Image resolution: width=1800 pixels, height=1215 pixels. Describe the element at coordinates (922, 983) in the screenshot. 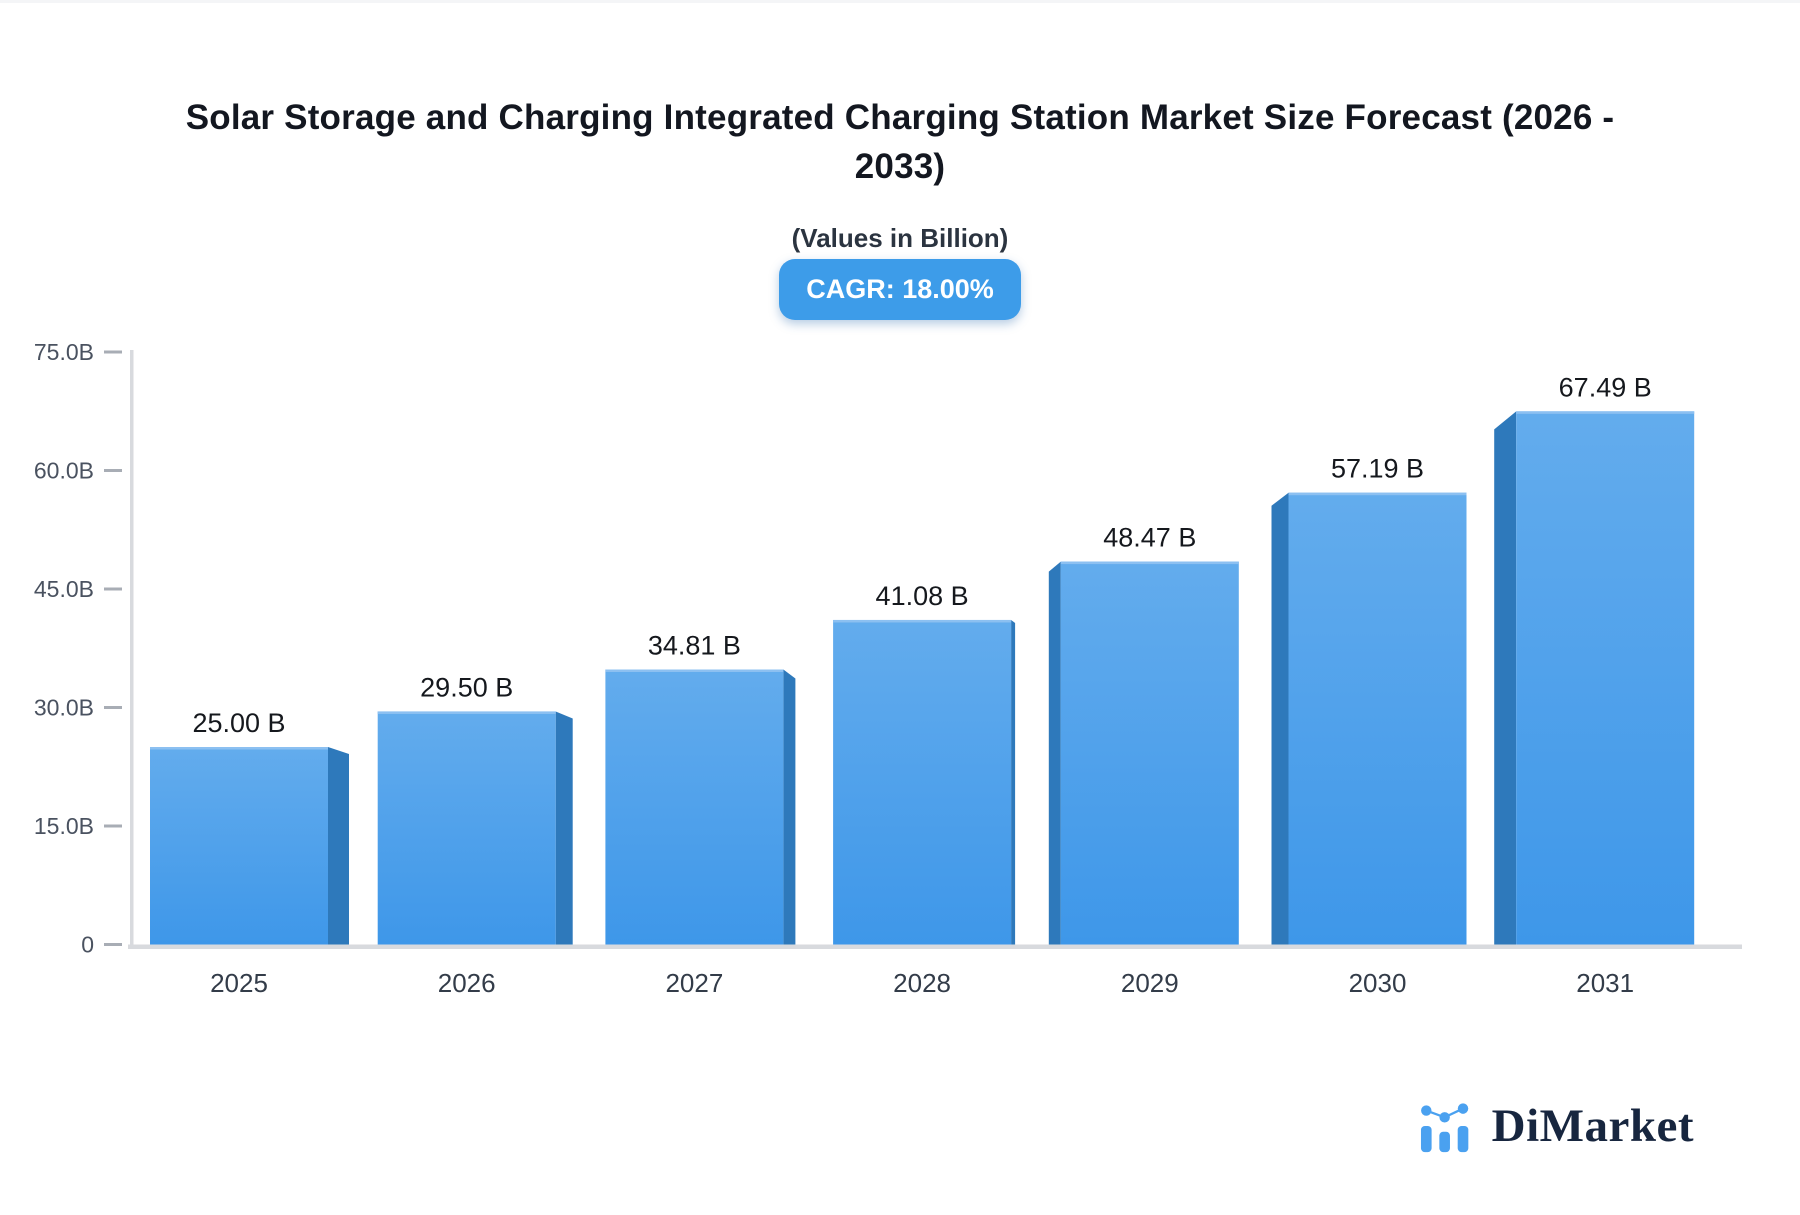

I see `x-tick-label: 2028` at that location.